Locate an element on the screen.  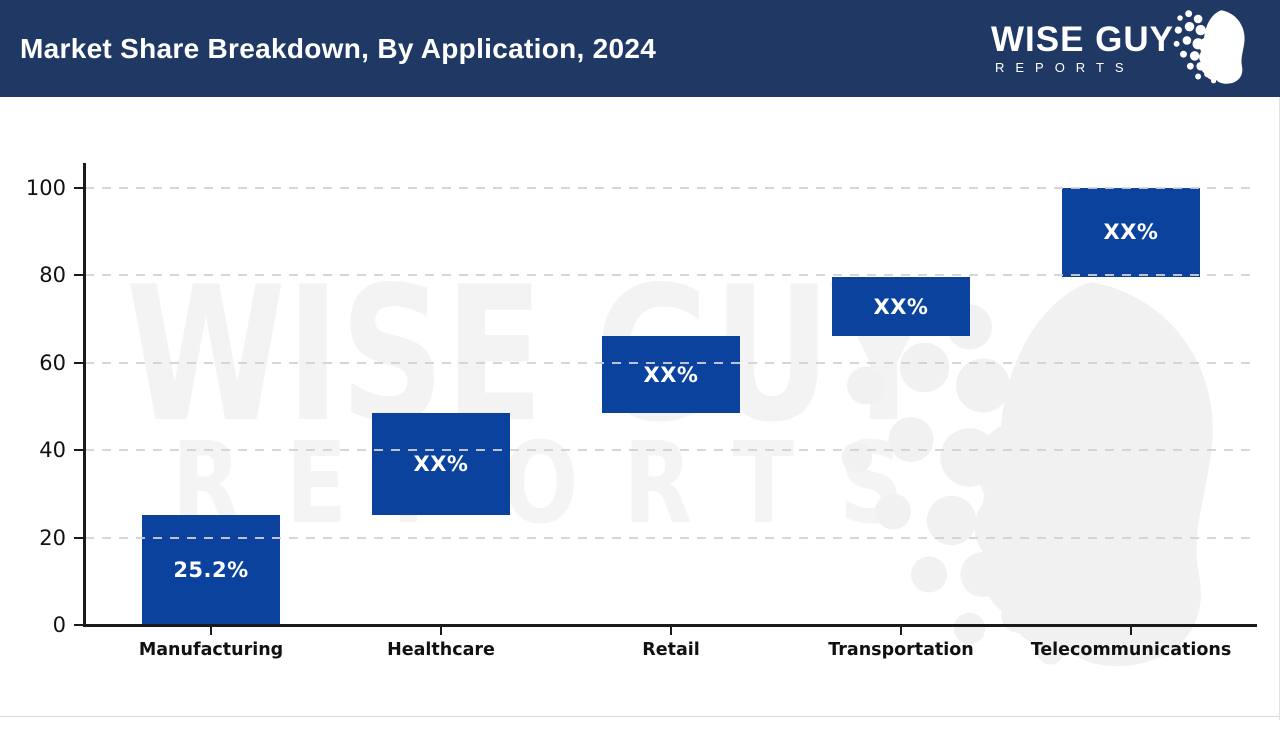
bar-transportation: XX% is located at coordinates (901, 306).